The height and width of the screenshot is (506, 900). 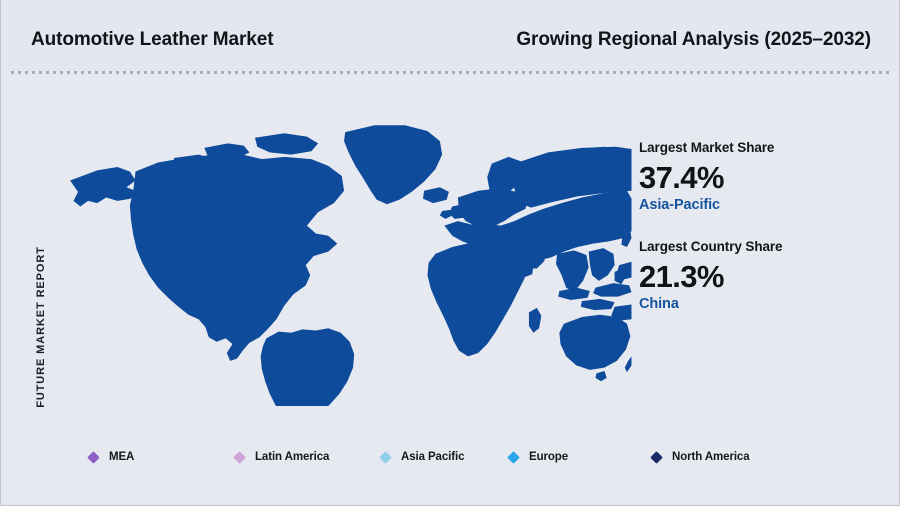 I want to click on legend-label-europe: Europe, so click(x=549, y=457).